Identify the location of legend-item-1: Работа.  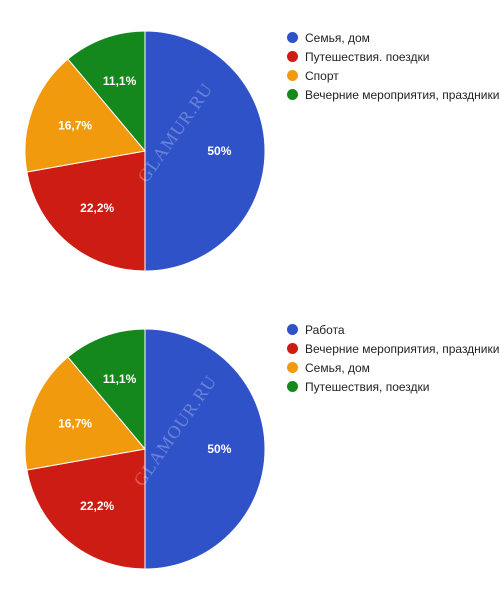
(393, 329).